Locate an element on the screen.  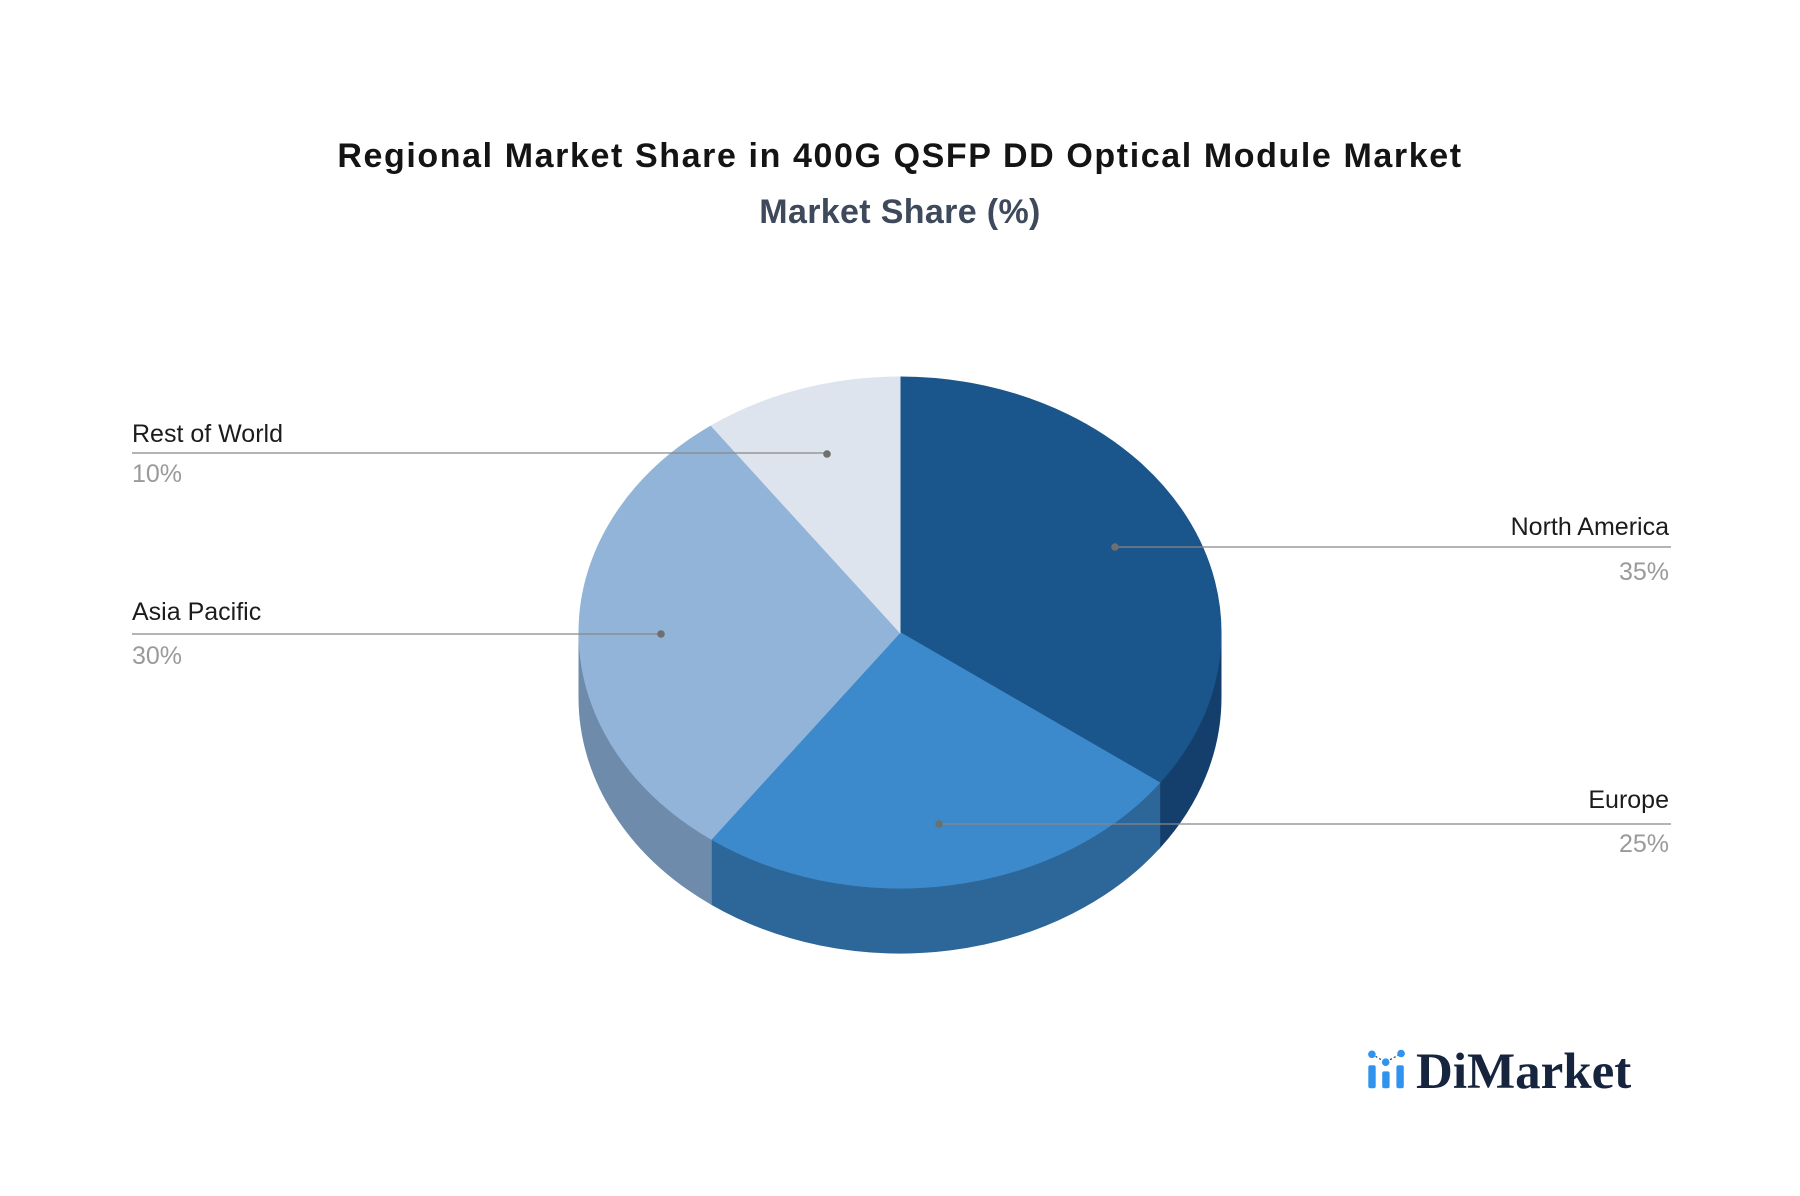
svg-text: 30% is located at coordinates (157, 656).